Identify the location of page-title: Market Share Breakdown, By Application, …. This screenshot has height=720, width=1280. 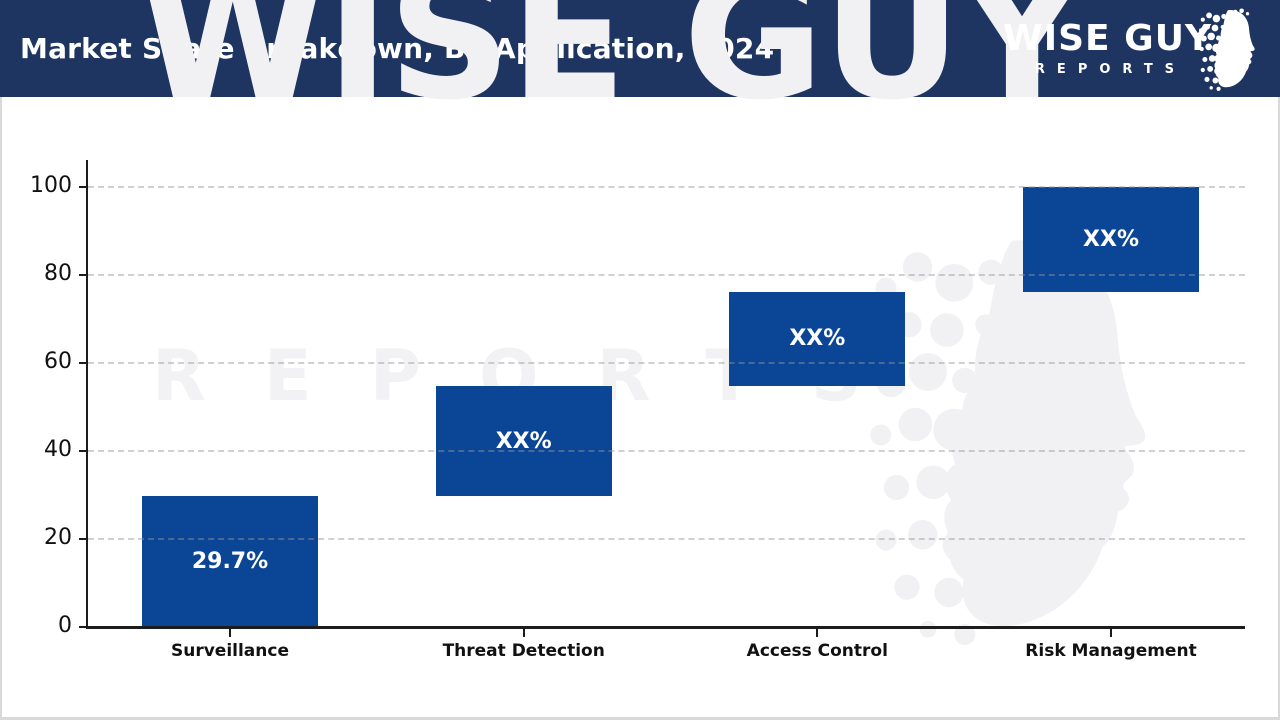
(397, 48).